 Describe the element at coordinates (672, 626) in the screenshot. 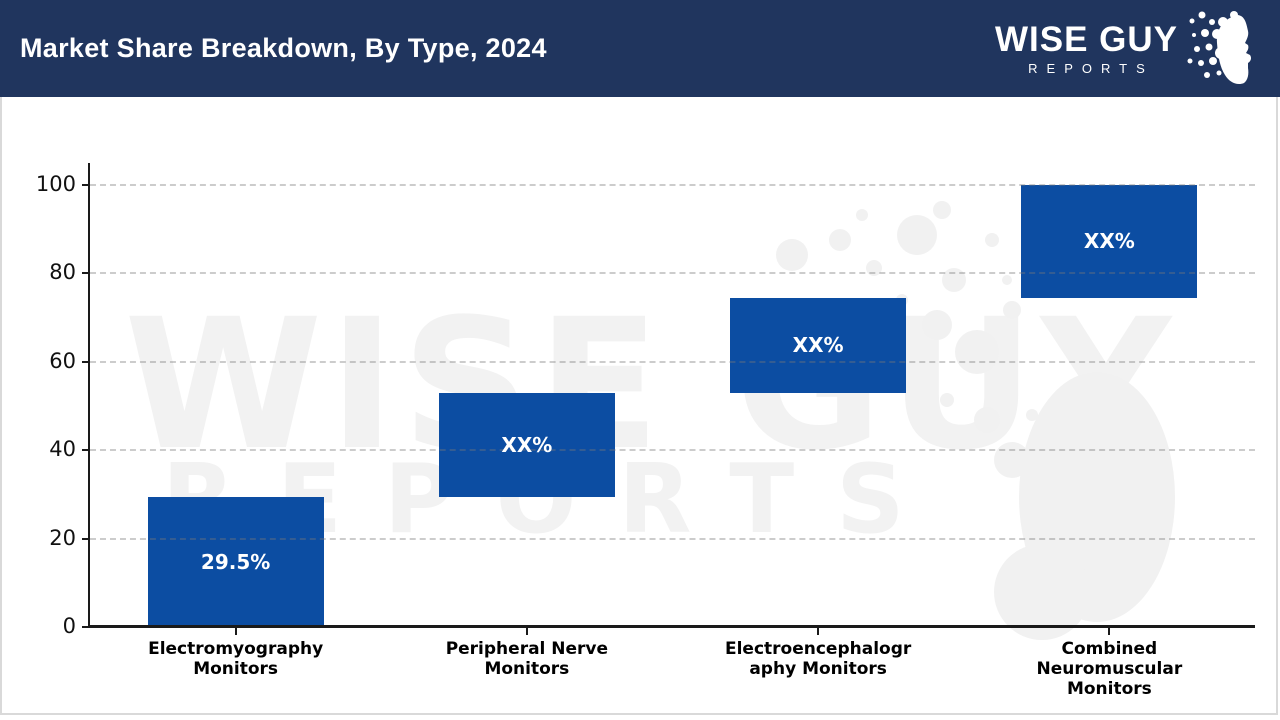

I see `x-axis-line` at that location.